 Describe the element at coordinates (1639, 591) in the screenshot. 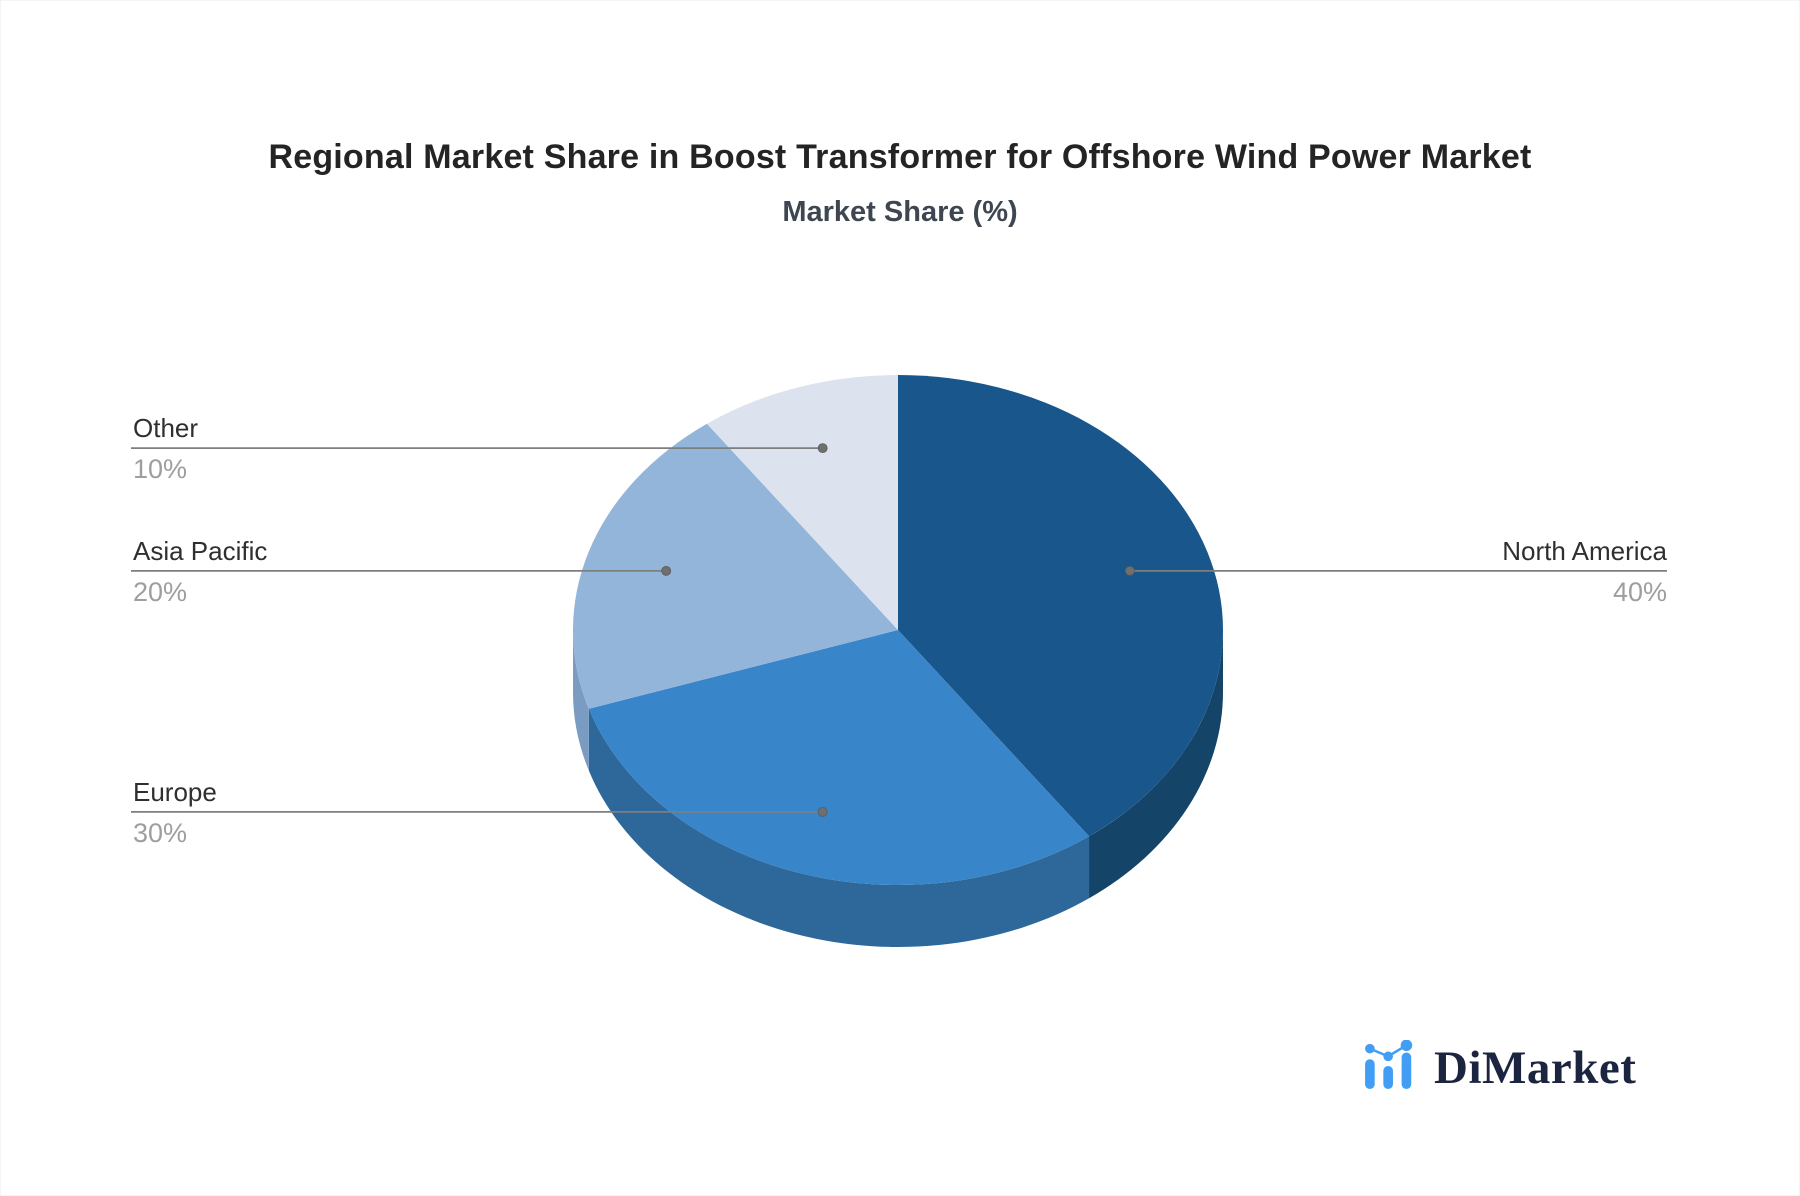

I see `slice-value-north-america: 40%` at that location.